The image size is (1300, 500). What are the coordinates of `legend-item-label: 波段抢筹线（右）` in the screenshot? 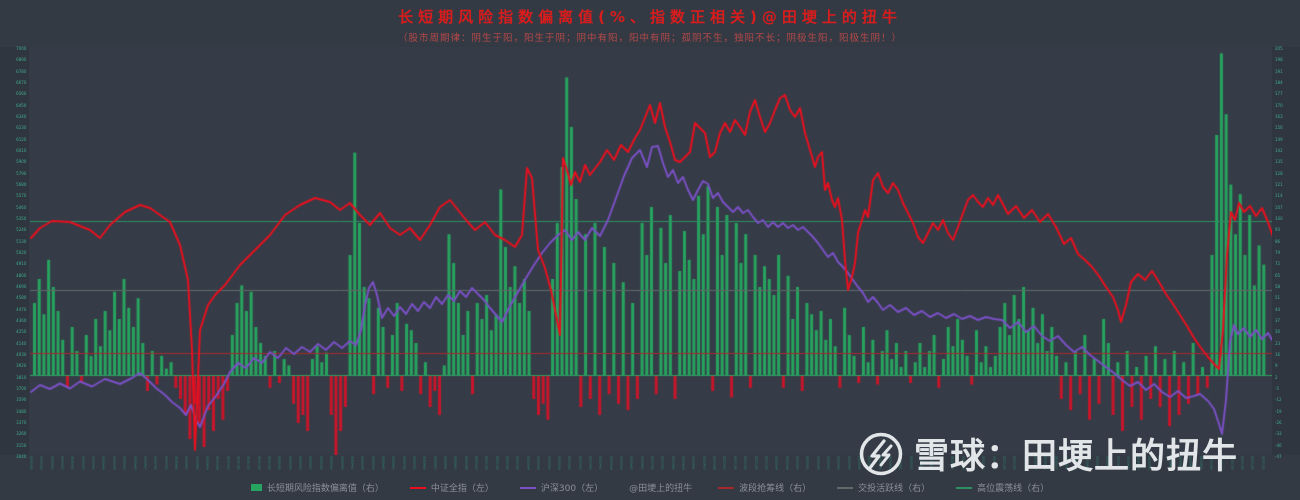 It's located at (775, 489).